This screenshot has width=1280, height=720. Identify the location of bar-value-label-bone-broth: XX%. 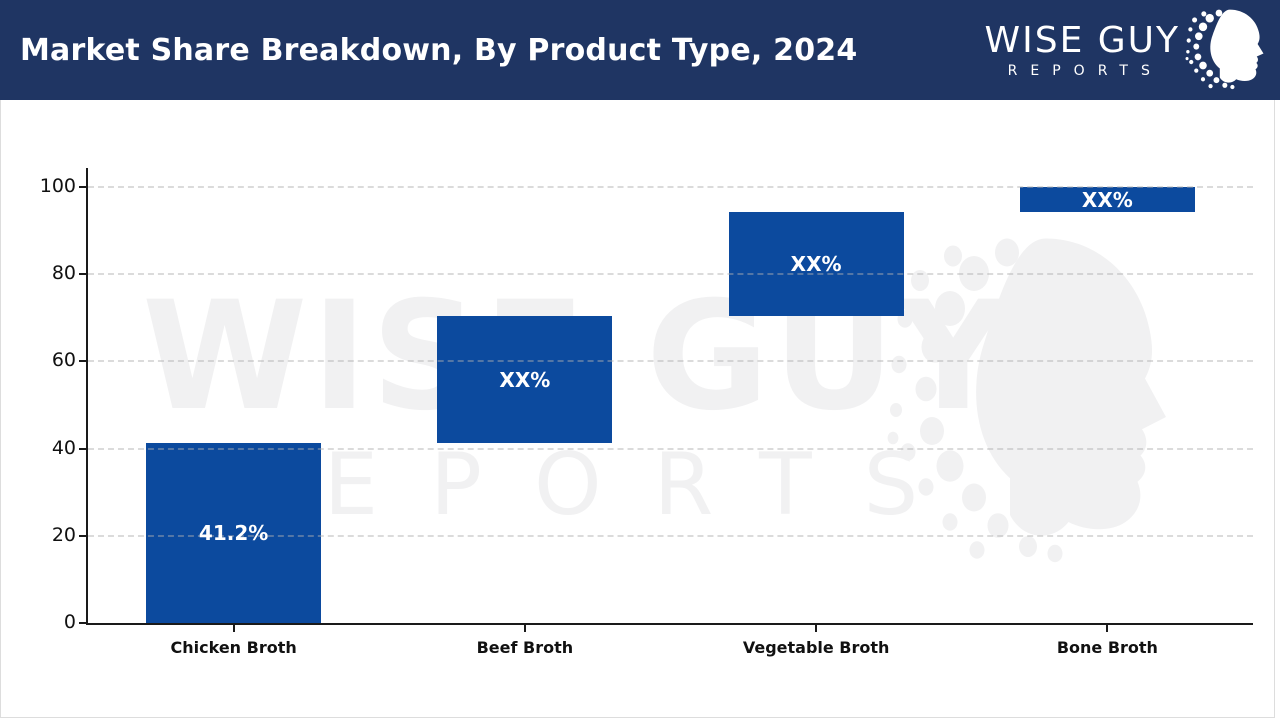
(1107, 199).